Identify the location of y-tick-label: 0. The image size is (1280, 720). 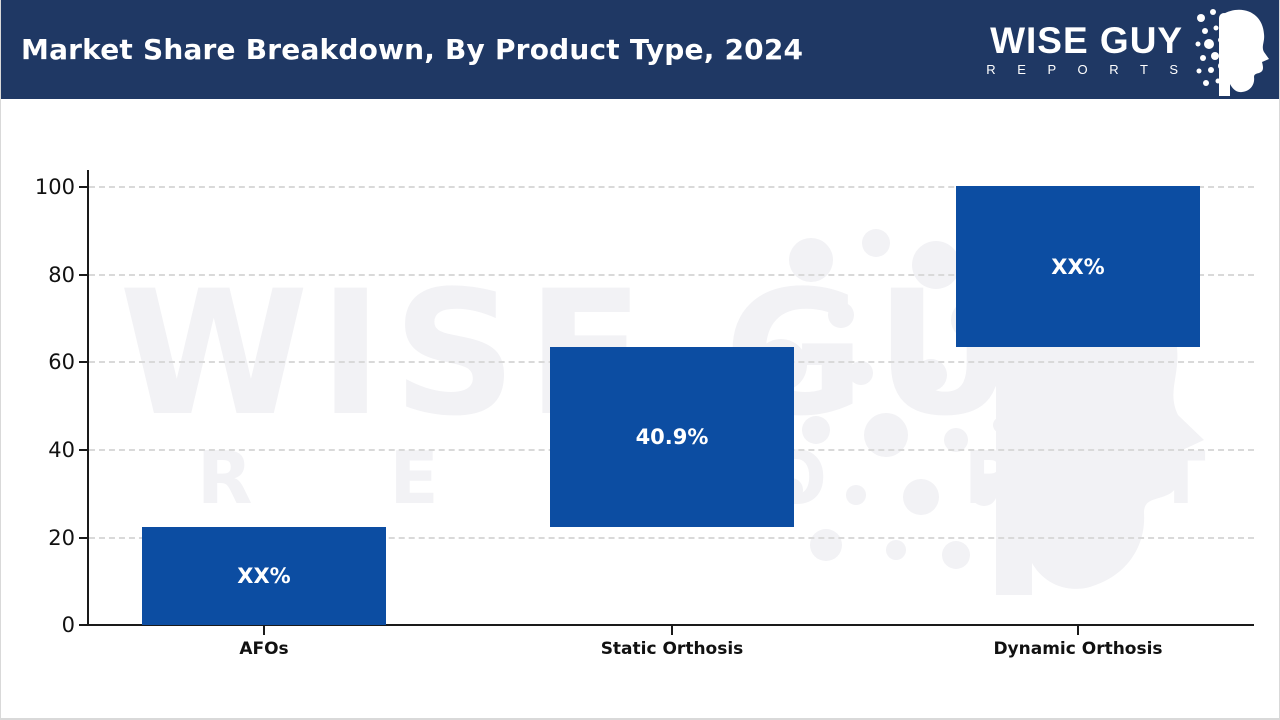
(68, 625).